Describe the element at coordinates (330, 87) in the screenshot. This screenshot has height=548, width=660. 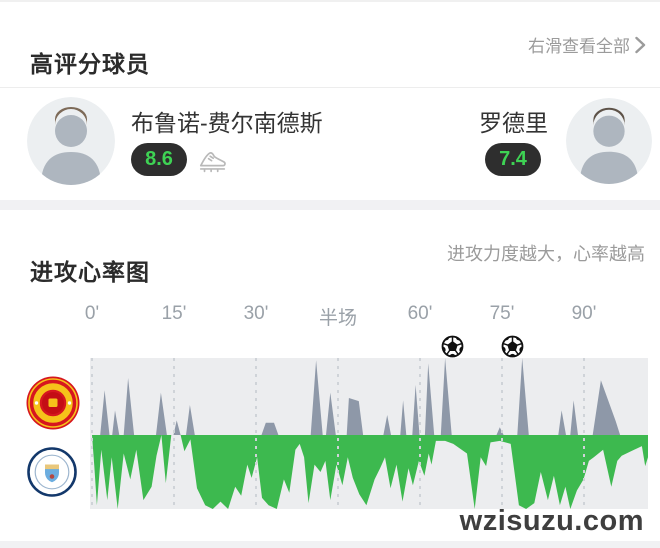
I see `header-divider` at that location.